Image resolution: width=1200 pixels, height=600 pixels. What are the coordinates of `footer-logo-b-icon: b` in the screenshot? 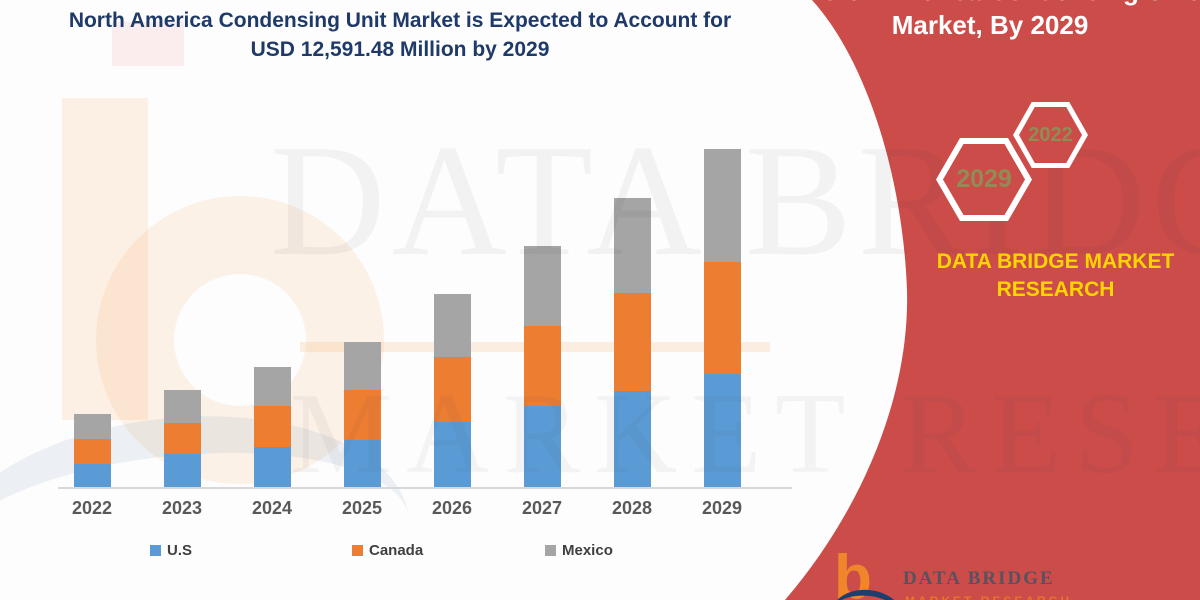 It's located at (853, 571).